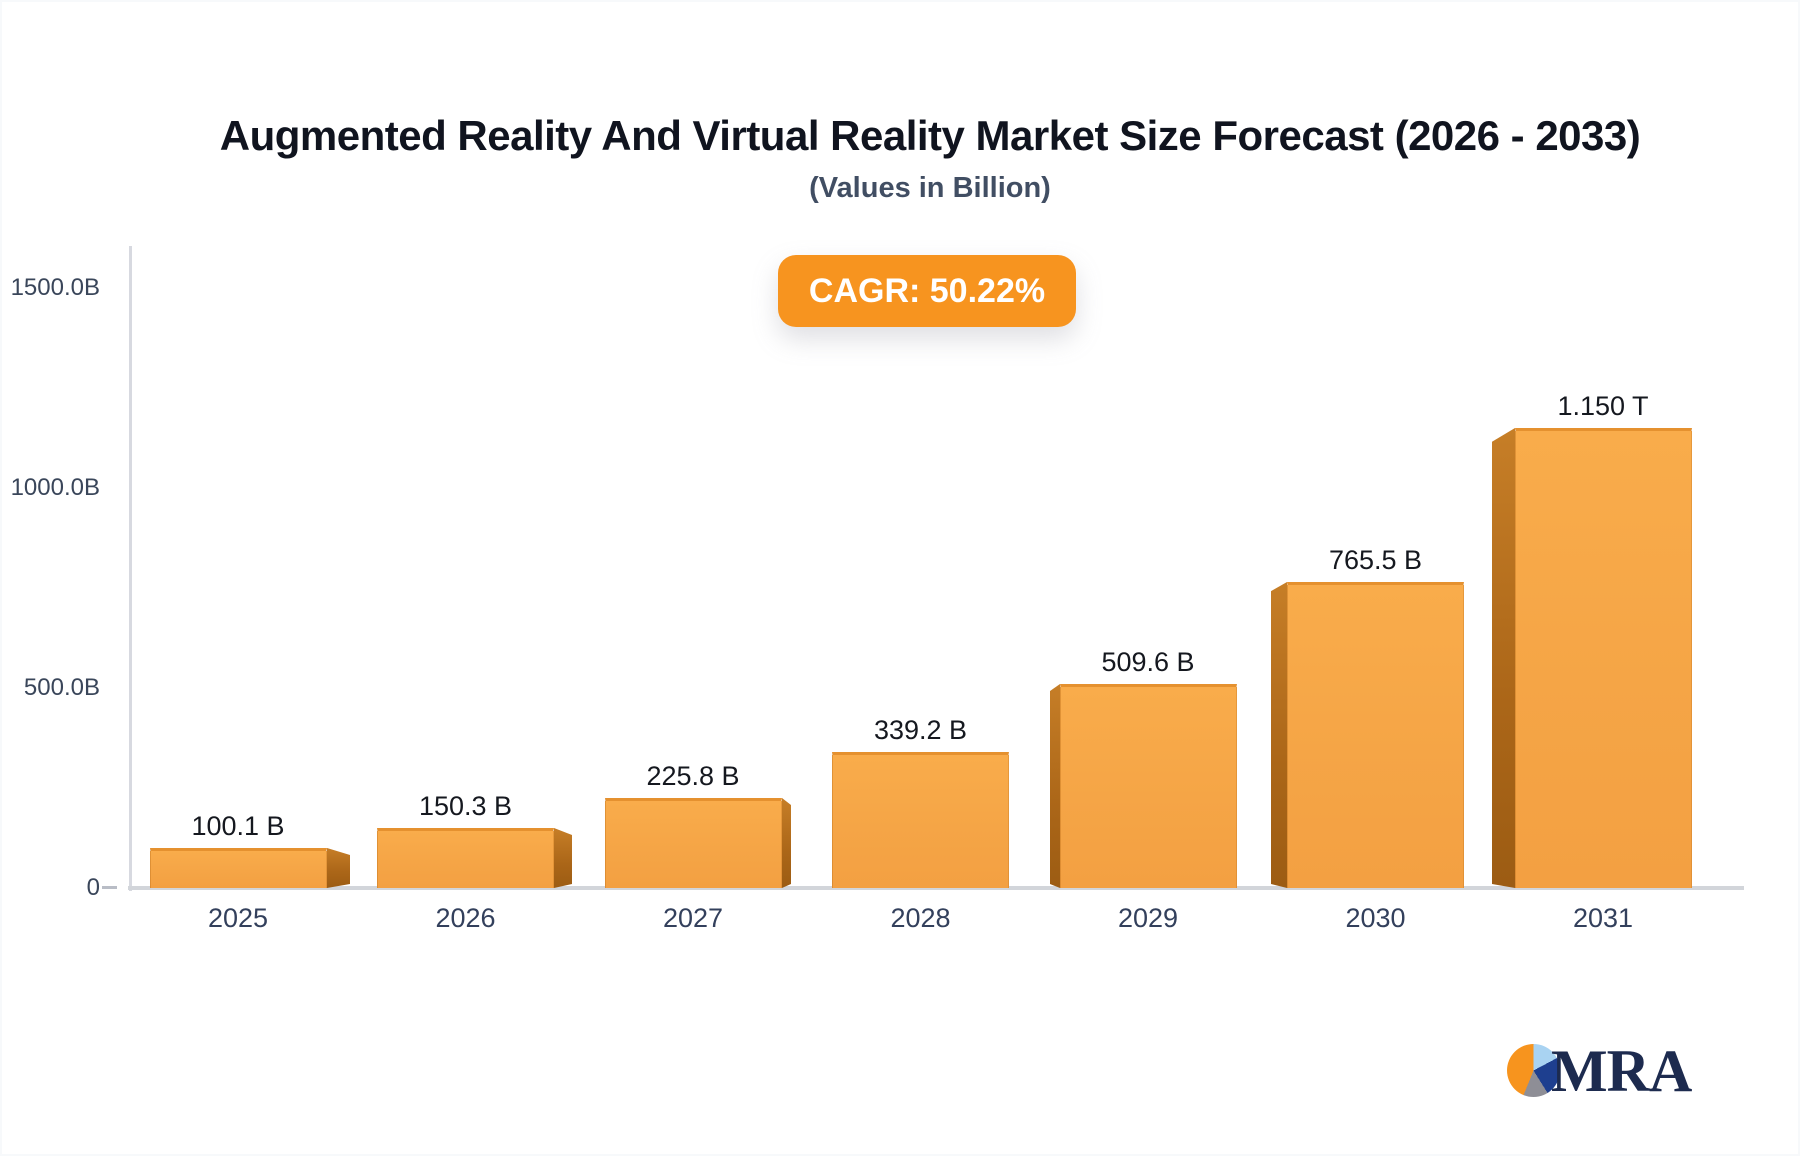 The image size is (1800, 1156). Describe the element at coordinates (920, 820) in the screenshot. I see `bar-2028` at that location.